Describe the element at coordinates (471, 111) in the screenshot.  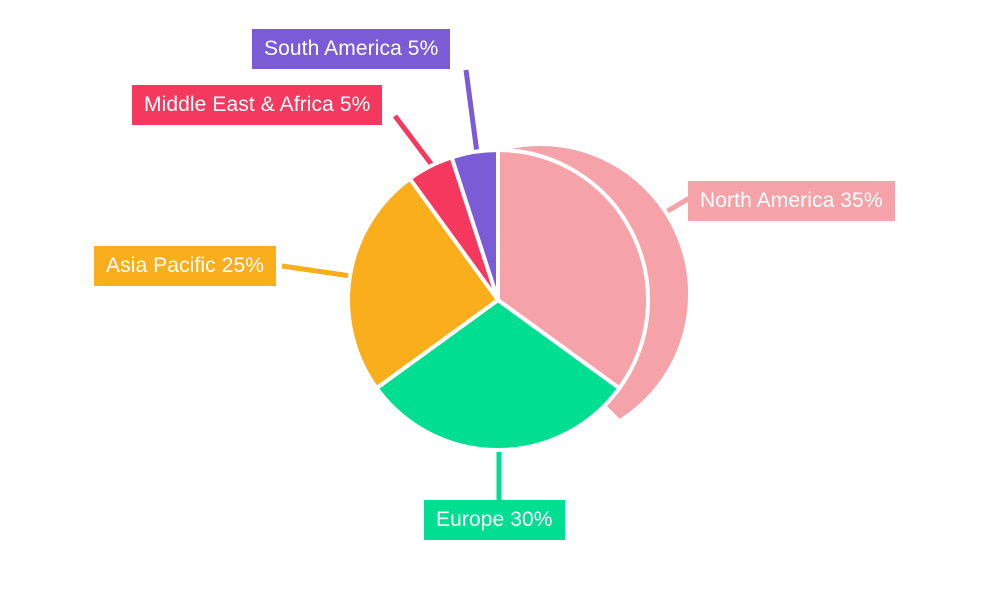
I see `leader-line-south-america` at that location.